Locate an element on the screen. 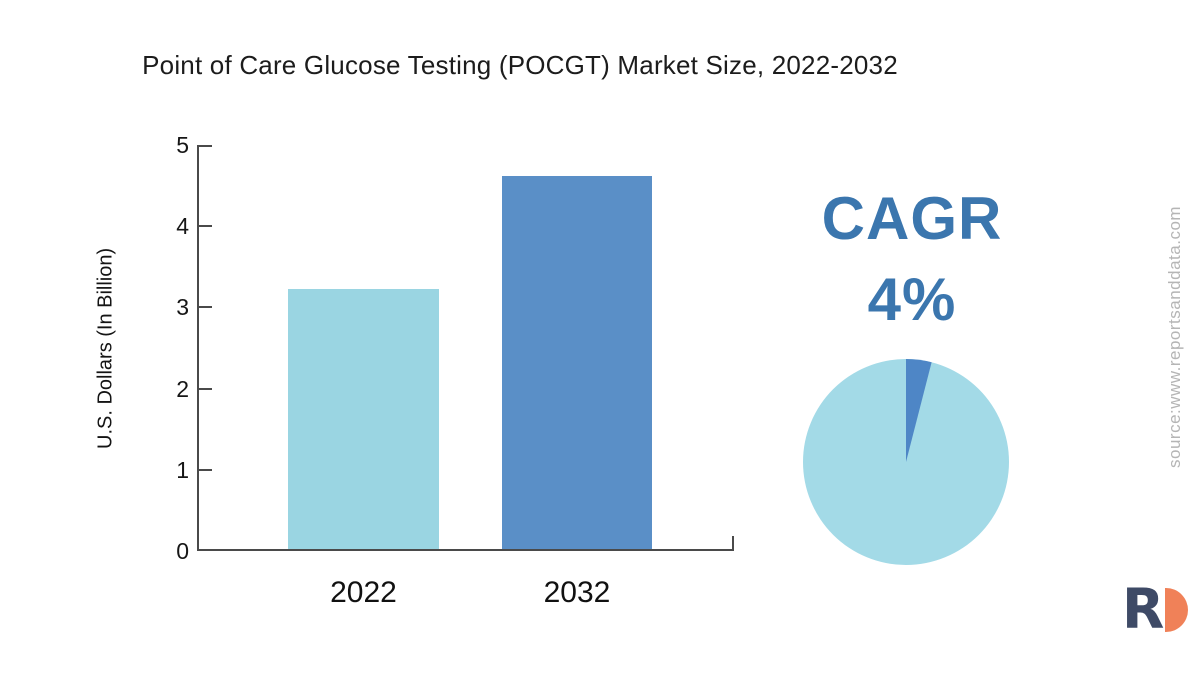 This screenshot has height=674, width=1200. source-credit: source:www.reportsanddata.com is located at coordinates (1174, 337).